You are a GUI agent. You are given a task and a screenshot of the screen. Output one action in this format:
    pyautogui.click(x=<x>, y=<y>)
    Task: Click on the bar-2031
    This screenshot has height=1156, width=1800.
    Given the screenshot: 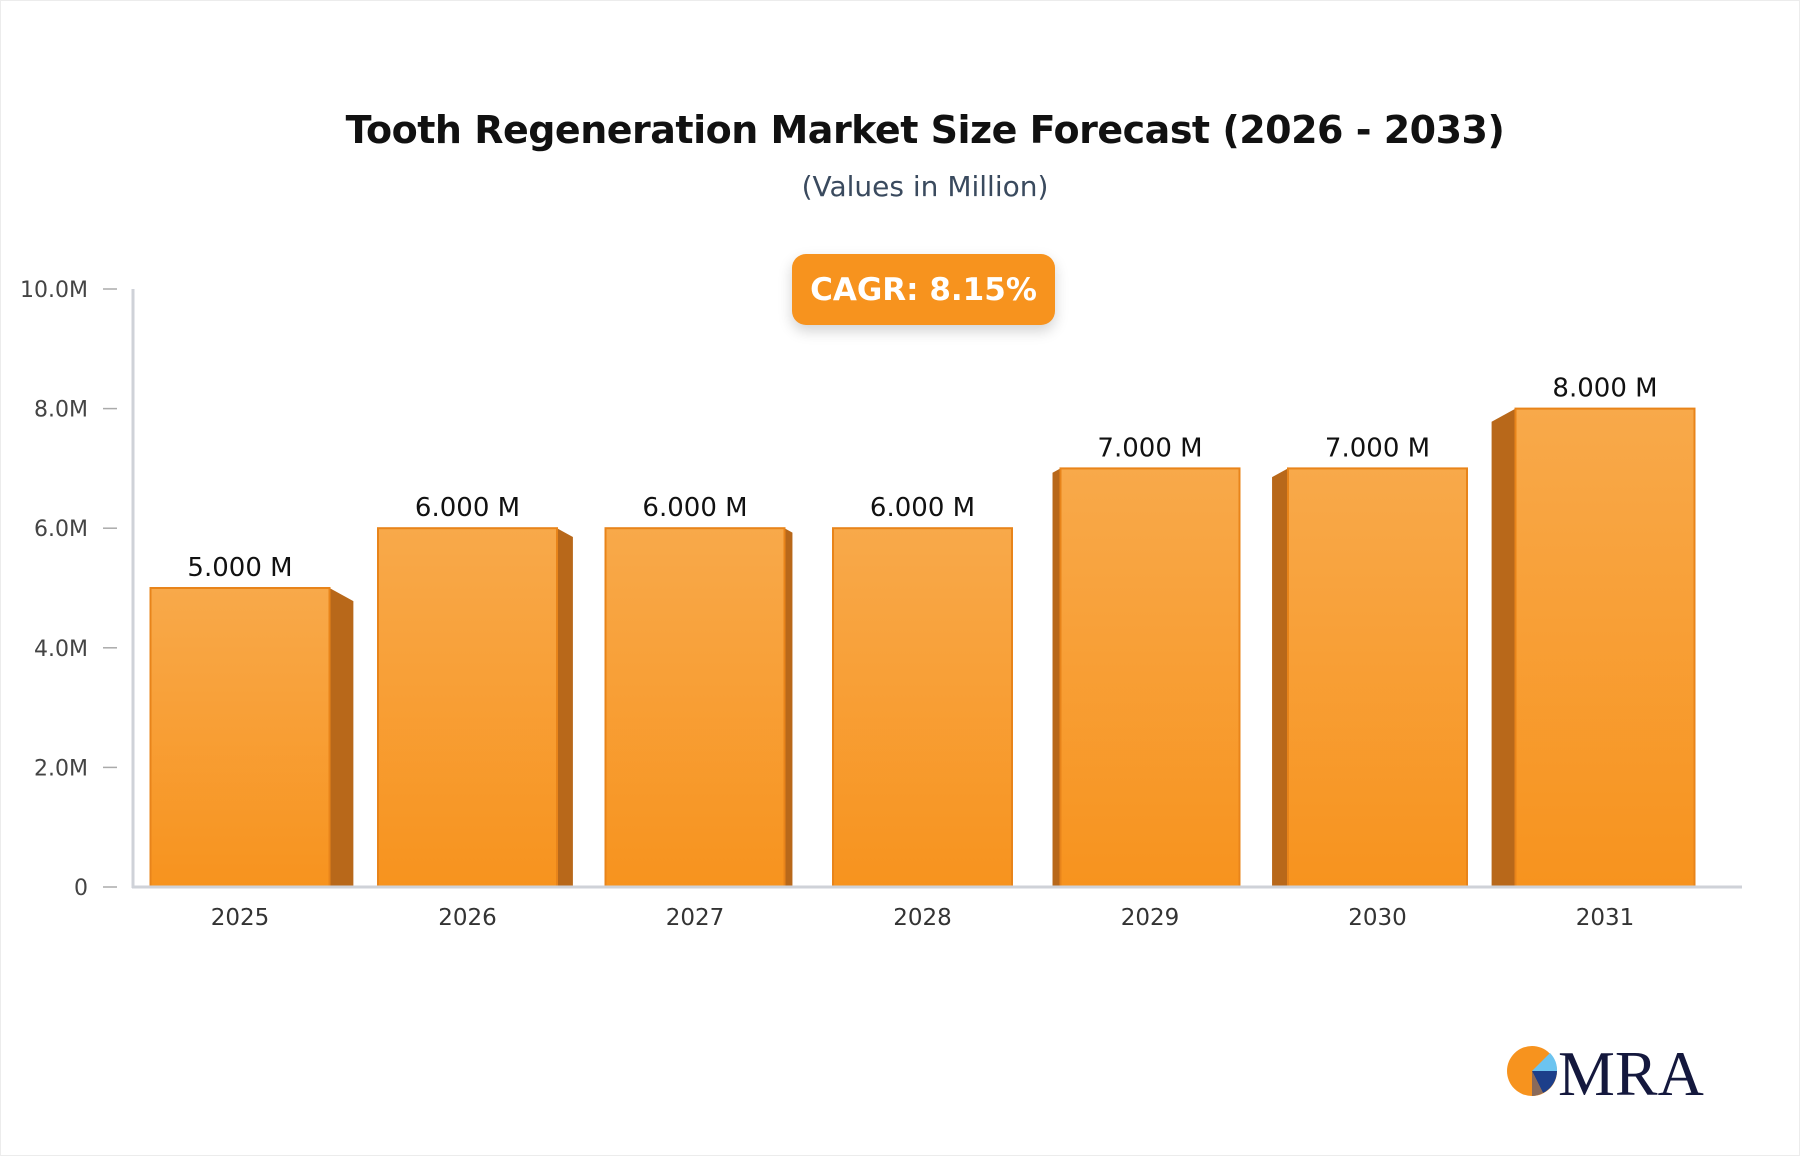 What is the action you would take?
    pyautogui.click(x=1605, y=647)
    